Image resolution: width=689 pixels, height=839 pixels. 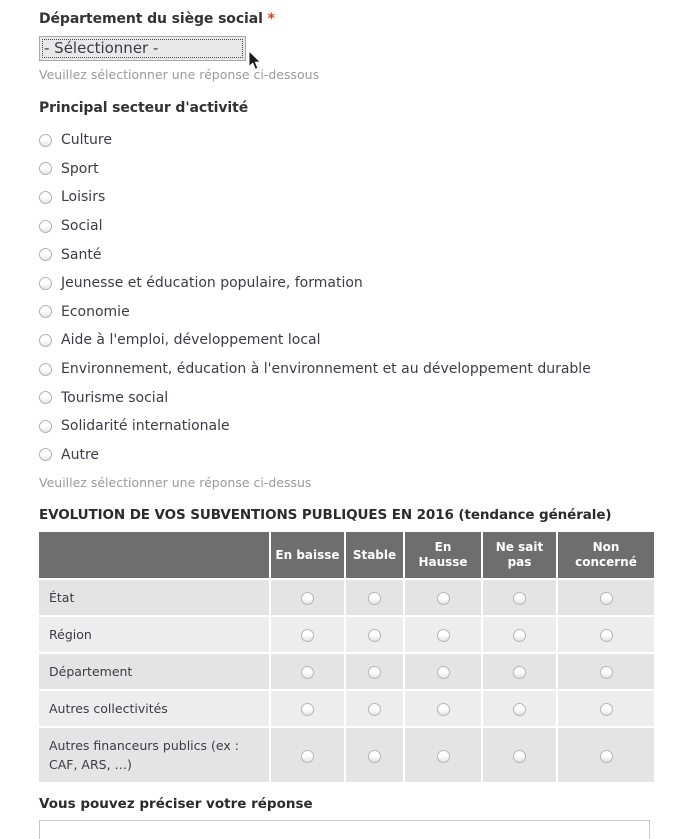 I want to click on table-row: Département, so click(x=346, y=671).